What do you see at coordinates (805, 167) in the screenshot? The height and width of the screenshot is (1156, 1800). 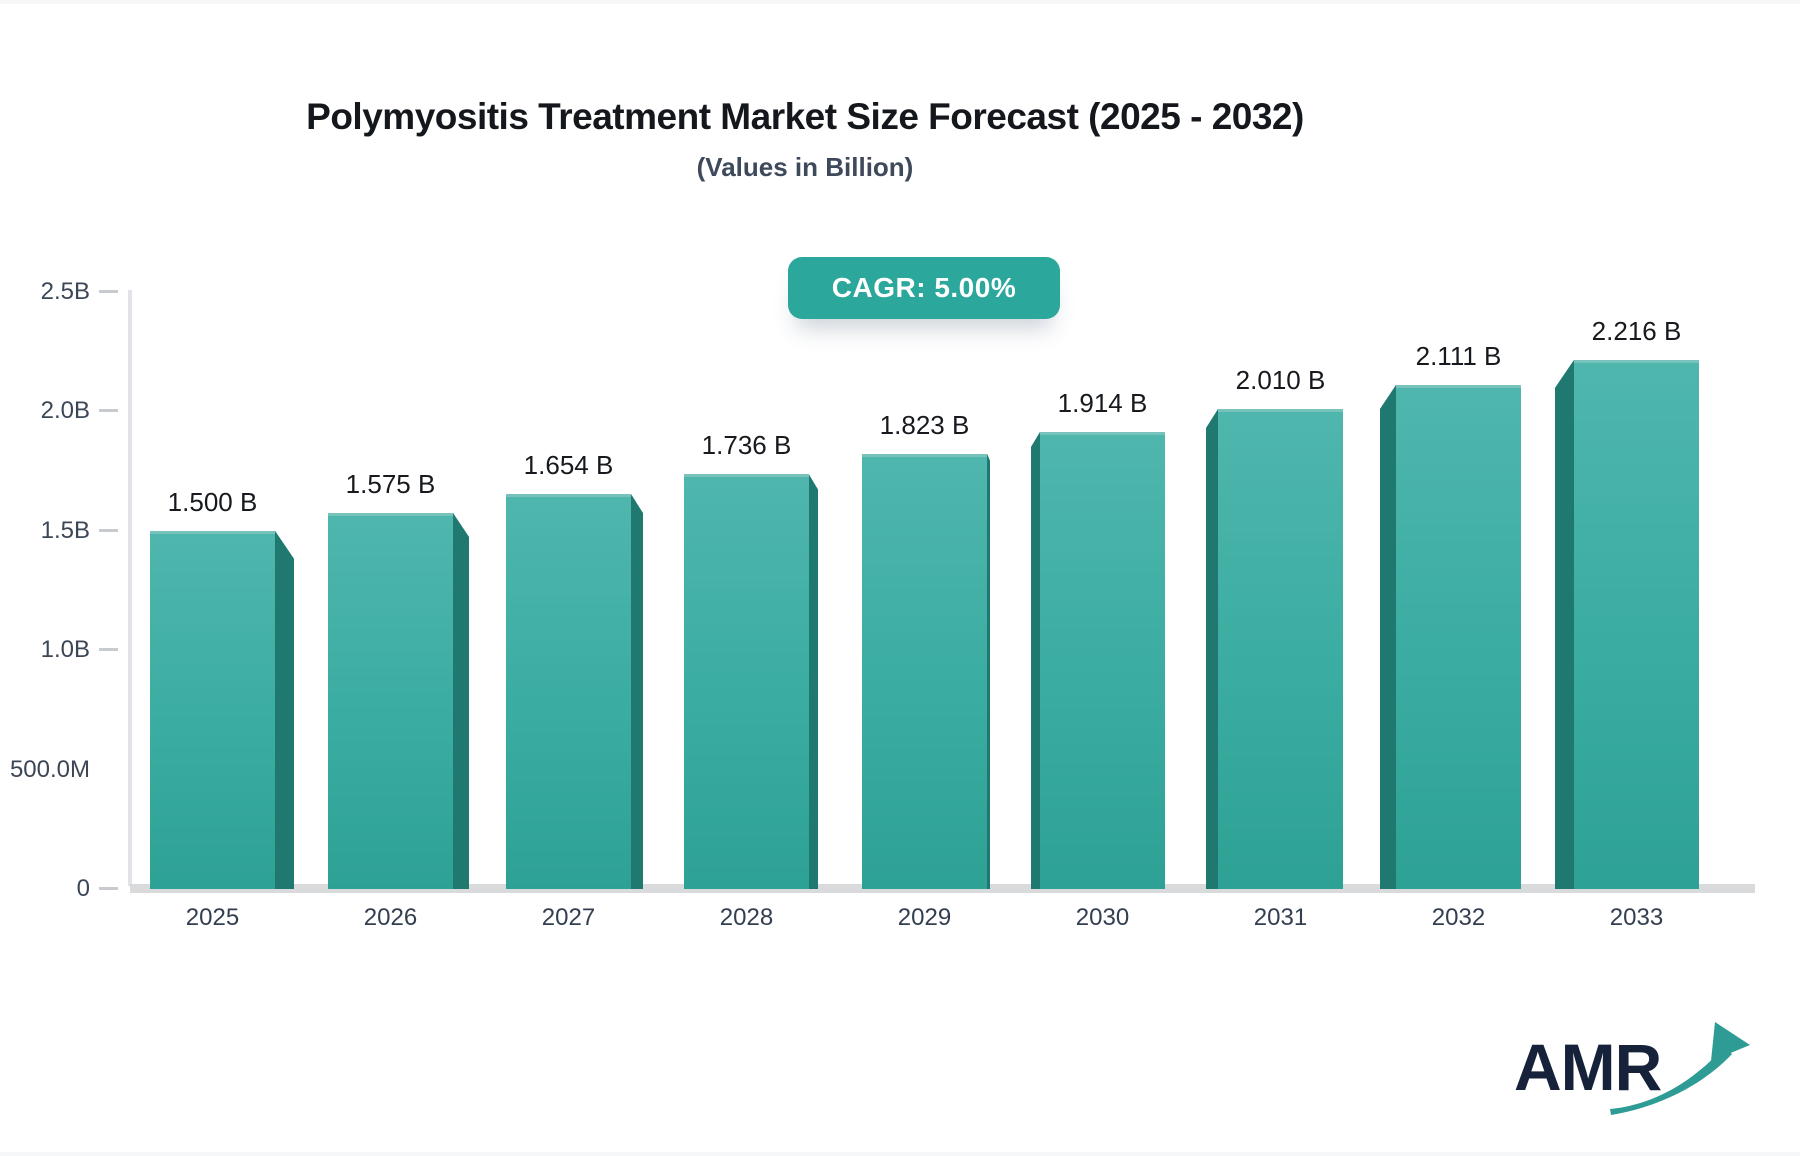 I see `chart-subtitle: (Values in Billion)` at bounding box center [805, 167].